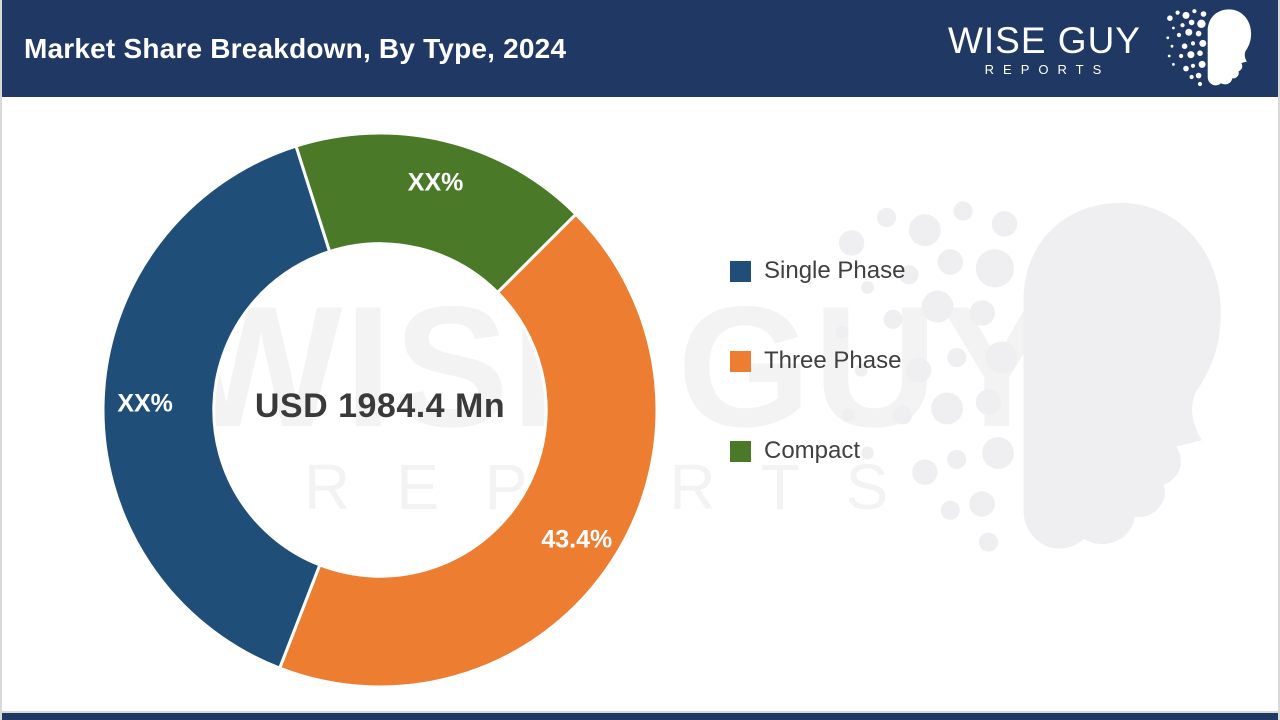 The height and width of the screenshot is (720, 1280). Describe the element at coordinates (1044, 40) in the screenshot. I see `logo-wordmark: WISE GUY` at that location.